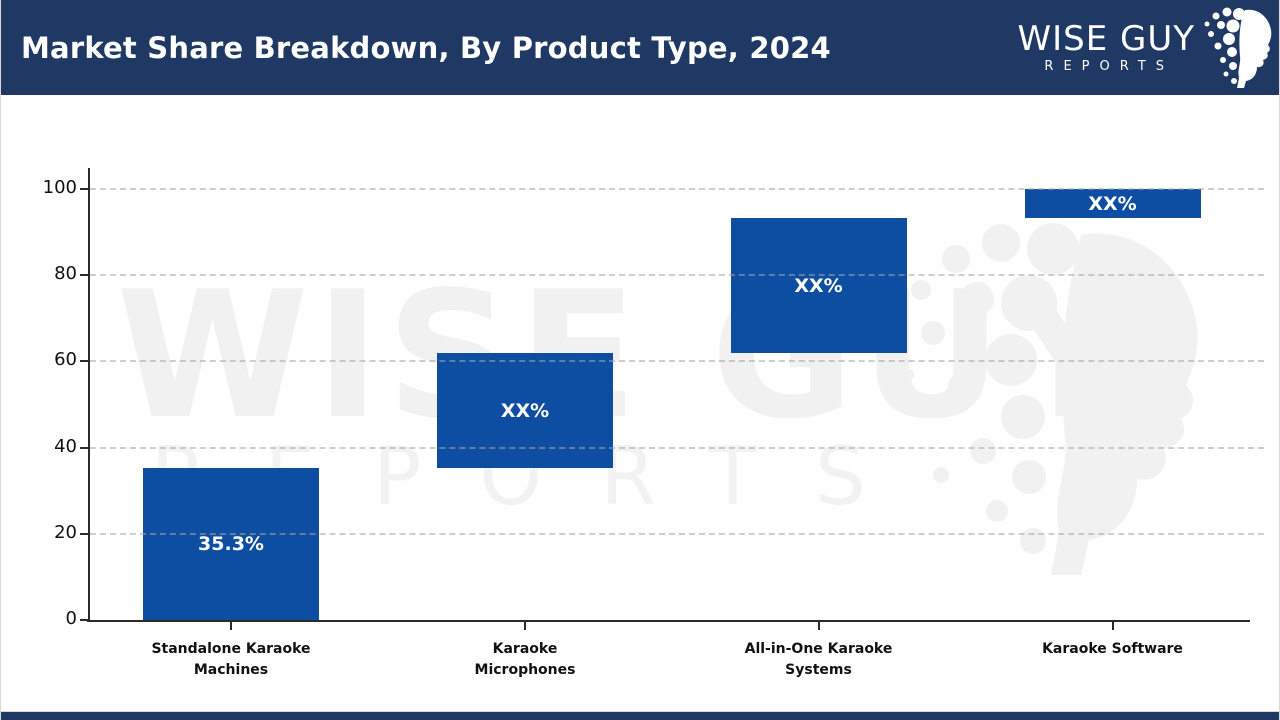 Image resolution: width=1280 pixels, height=720 pixels. I want to click on wise-guy-logo: WISE GUY REPORTS, so click(1145, 48).